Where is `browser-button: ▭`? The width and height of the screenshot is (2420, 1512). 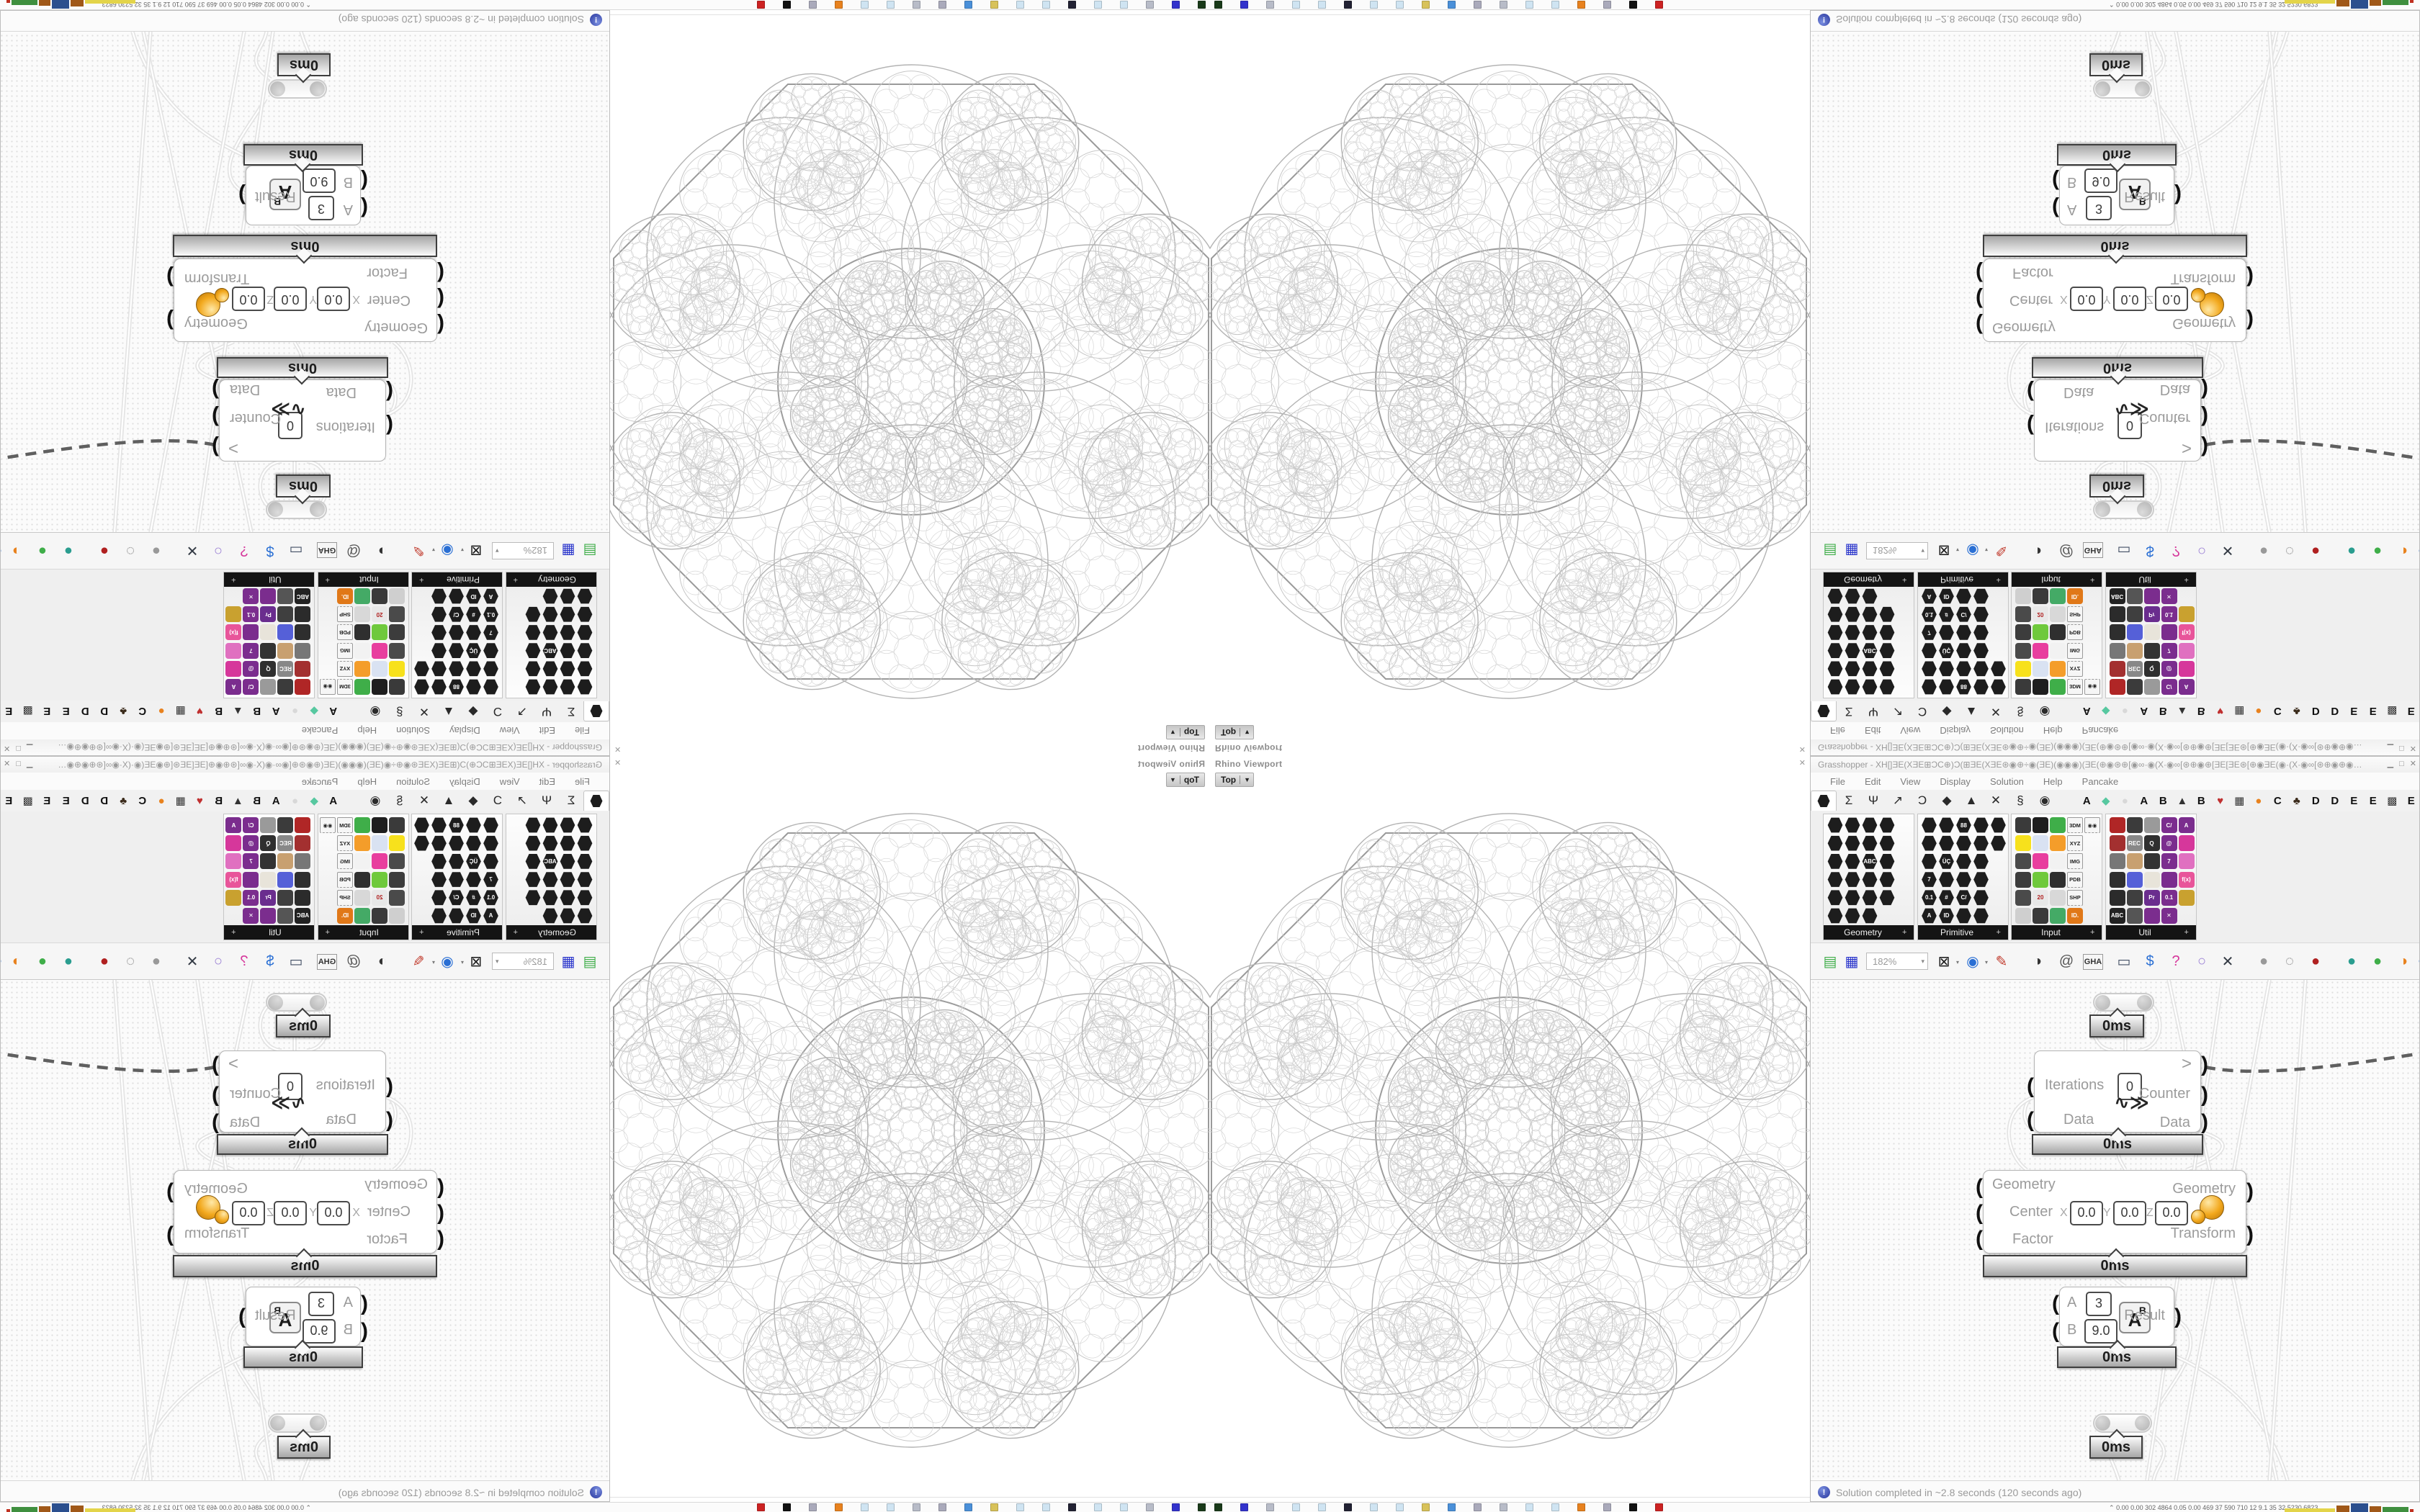 browser-button: ▭ is located at coordinates (296, 550).